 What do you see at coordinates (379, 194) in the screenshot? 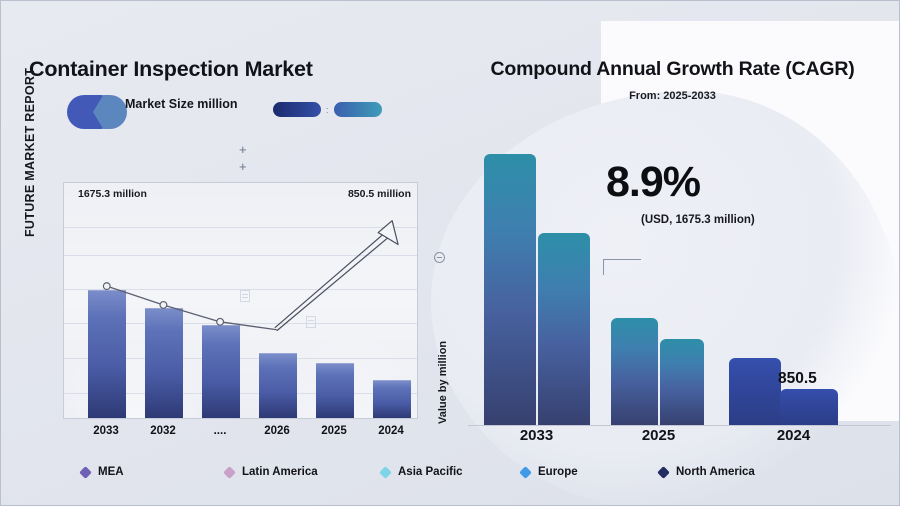
I see `caption-right: 850.5 million` at bounding box center [379, 194].